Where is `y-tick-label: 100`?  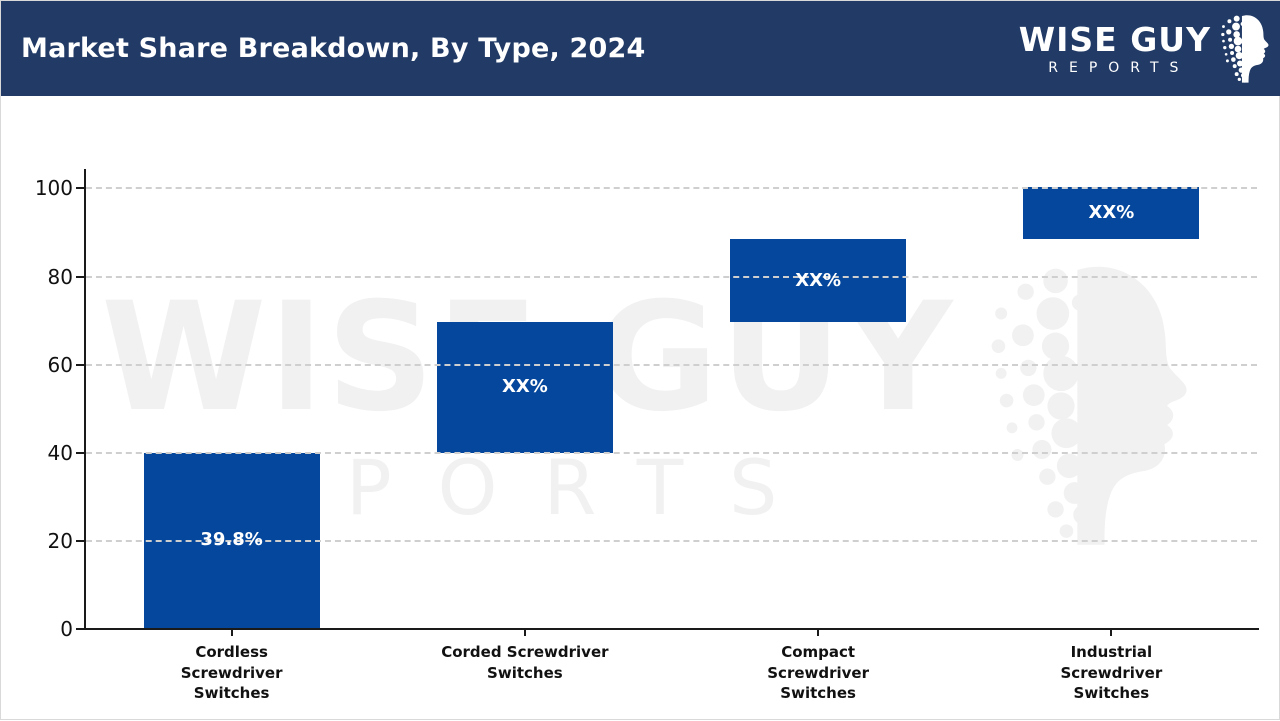 y-tick-label: 100 is located at coordinates (53, 188).